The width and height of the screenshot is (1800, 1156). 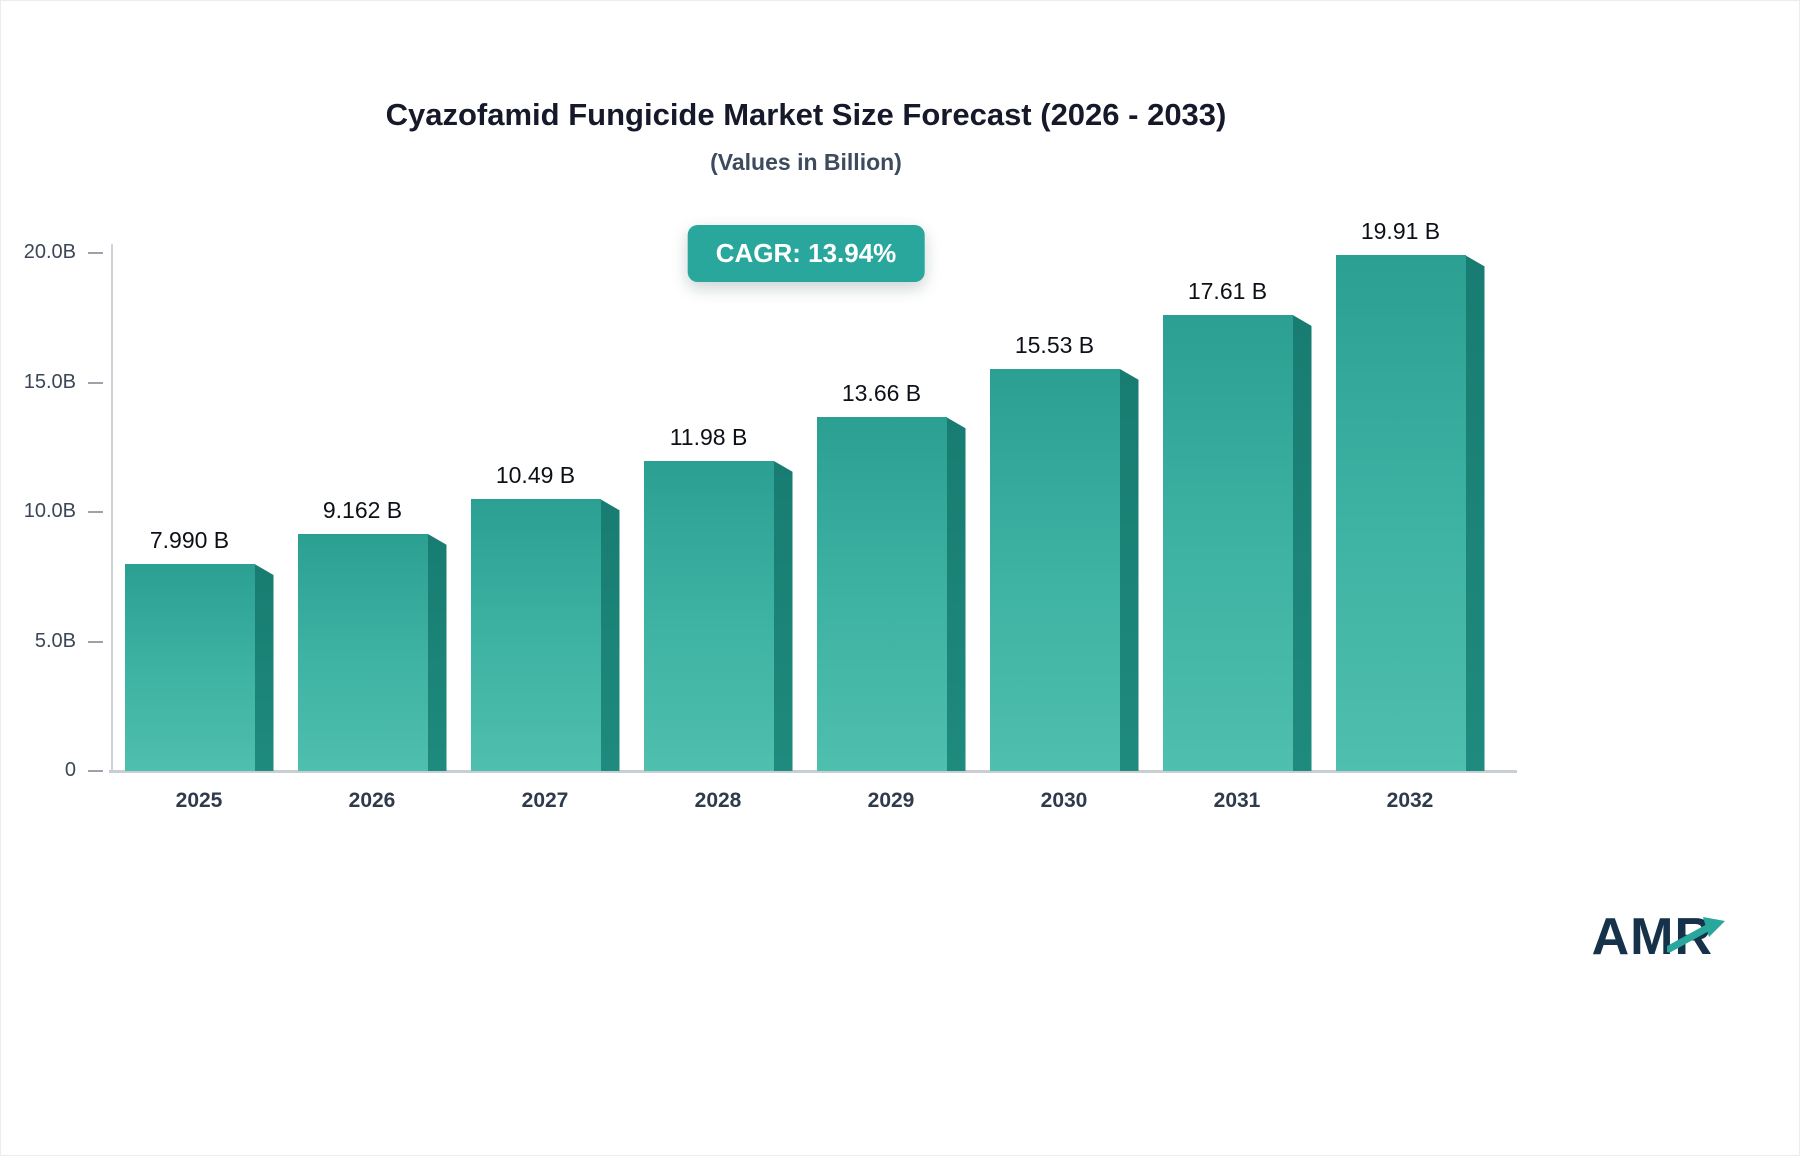 I want to click on bar: 9.162 B, so click(x=372, y=634).